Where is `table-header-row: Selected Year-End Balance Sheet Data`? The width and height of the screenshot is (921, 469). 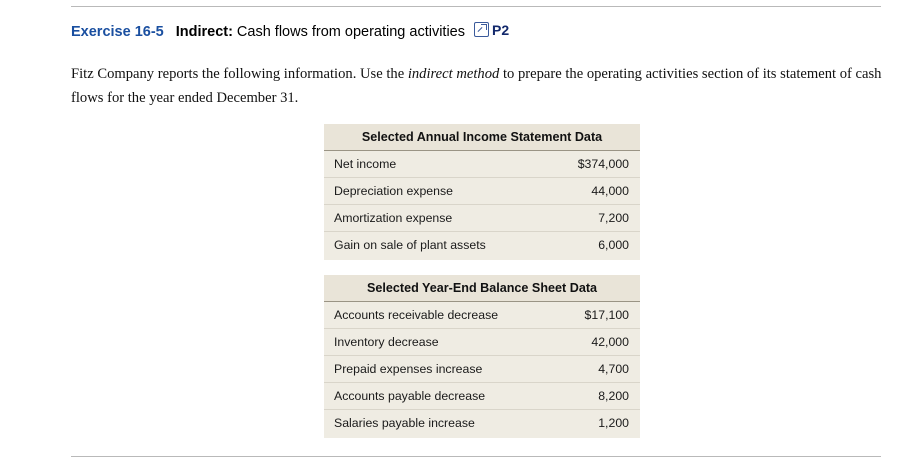
table-header-row: Selected Year-End Balance Sheet Data is located at coordinates (482, 288).